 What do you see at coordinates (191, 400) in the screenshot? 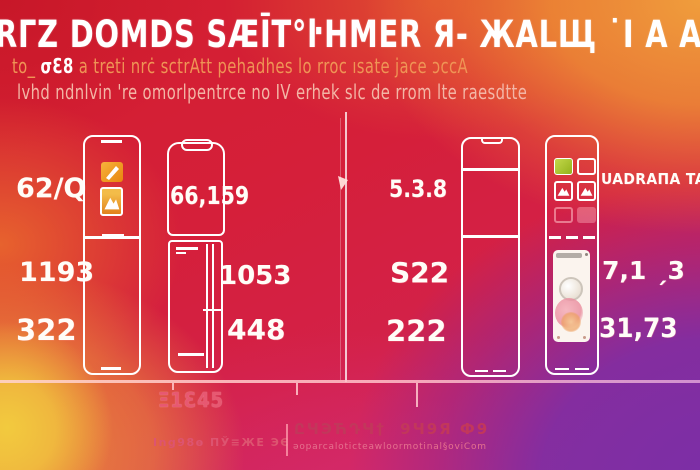
I see `footer-caption: Ξ1Ɛ45` at bounding box center [191, 400].